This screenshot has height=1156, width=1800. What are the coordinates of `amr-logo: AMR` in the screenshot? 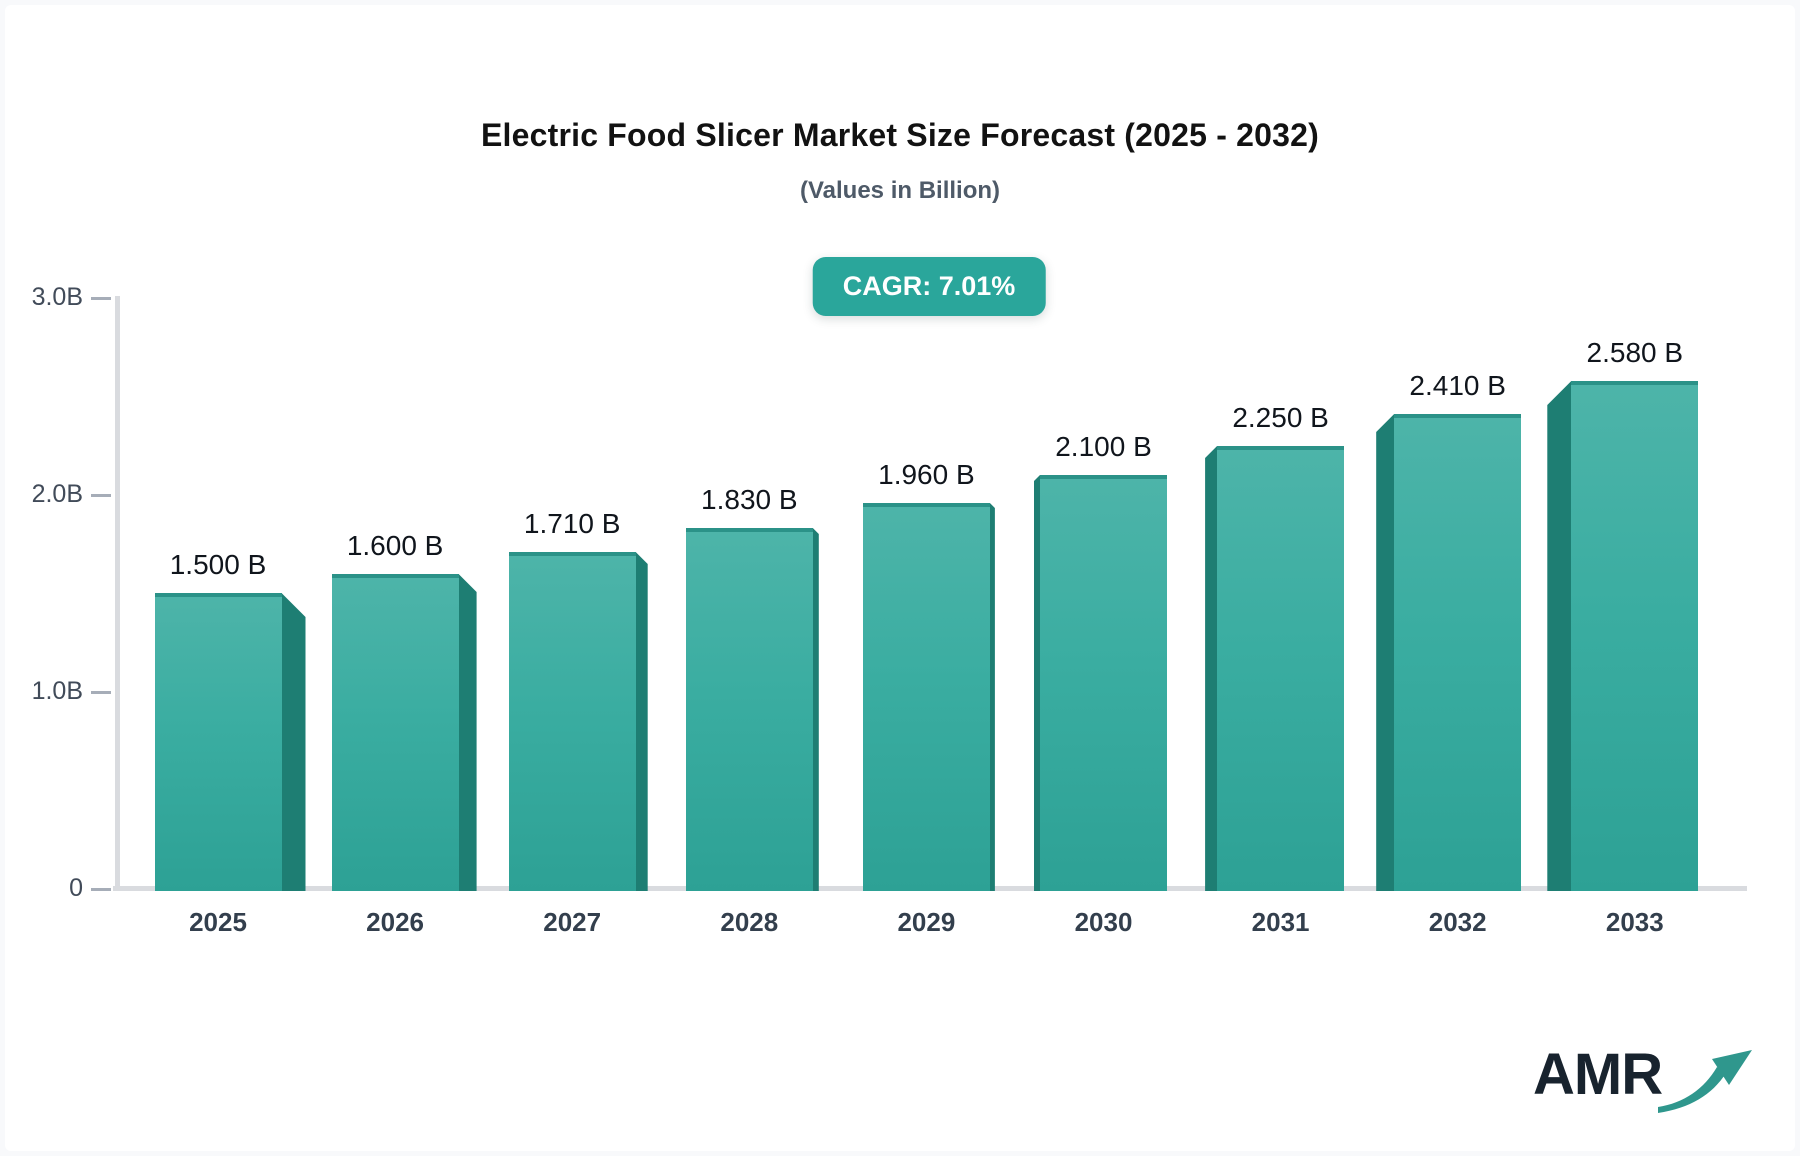 It's located at (1644, 1083).